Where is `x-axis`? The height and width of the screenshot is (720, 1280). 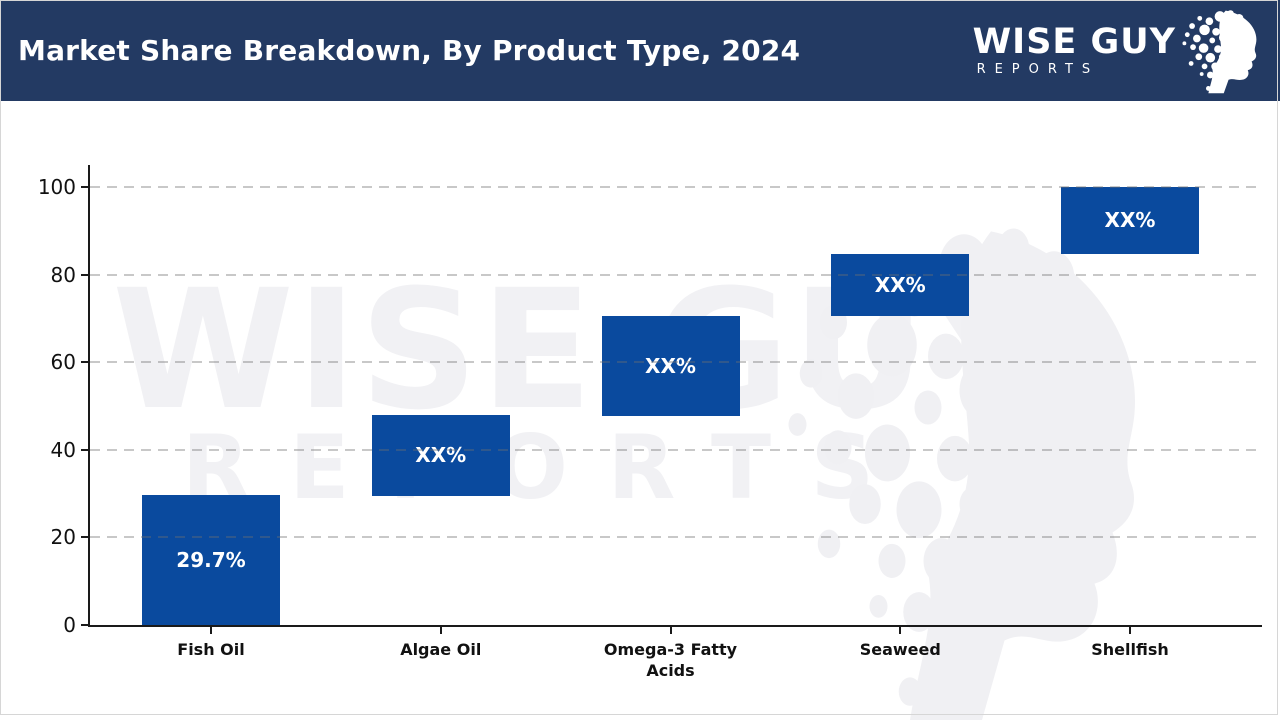
x-axis is located at coordinates (675, 626).